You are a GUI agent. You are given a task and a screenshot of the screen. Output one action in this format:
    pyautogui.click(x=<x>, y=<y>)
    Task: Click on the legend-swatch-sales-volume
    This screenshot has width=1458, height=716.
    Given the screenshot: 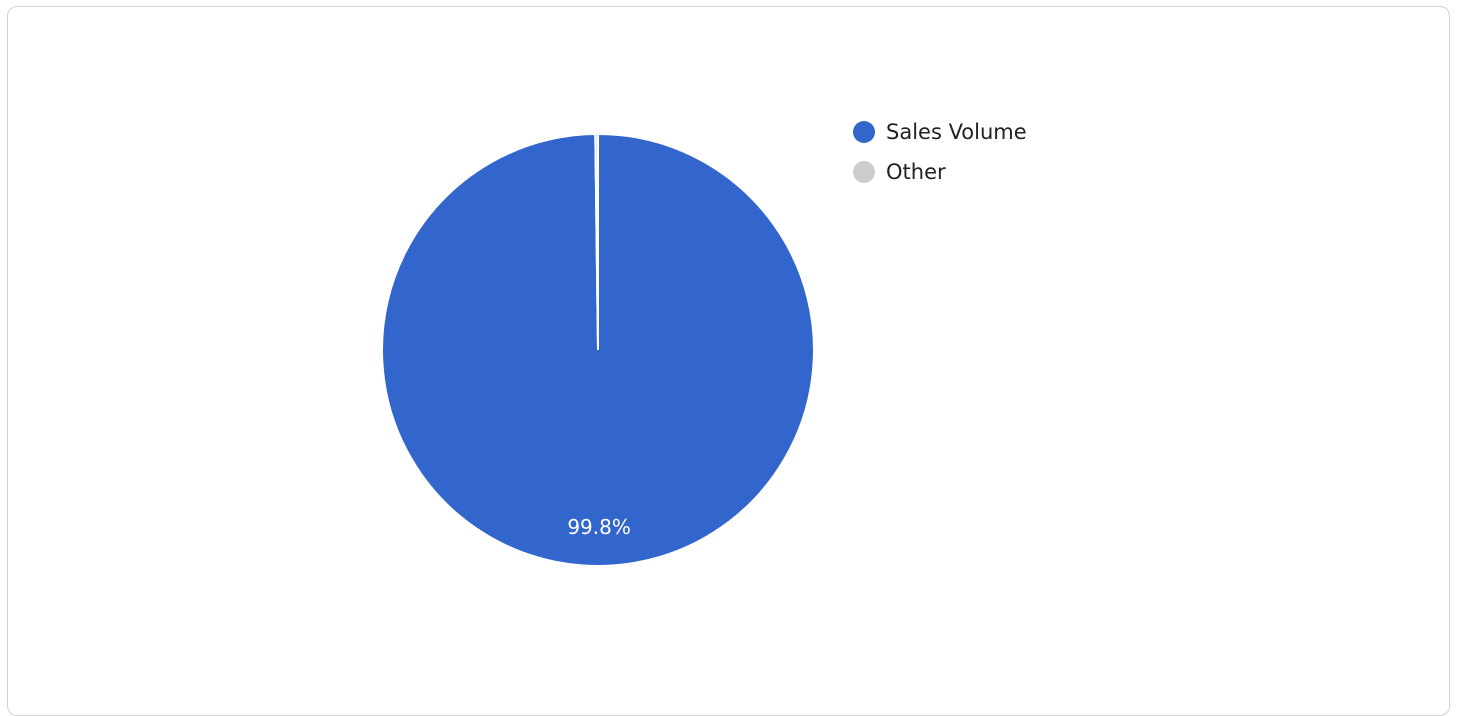 What is the action you would take?
    pyautogui.click(x=864, y=132)
    